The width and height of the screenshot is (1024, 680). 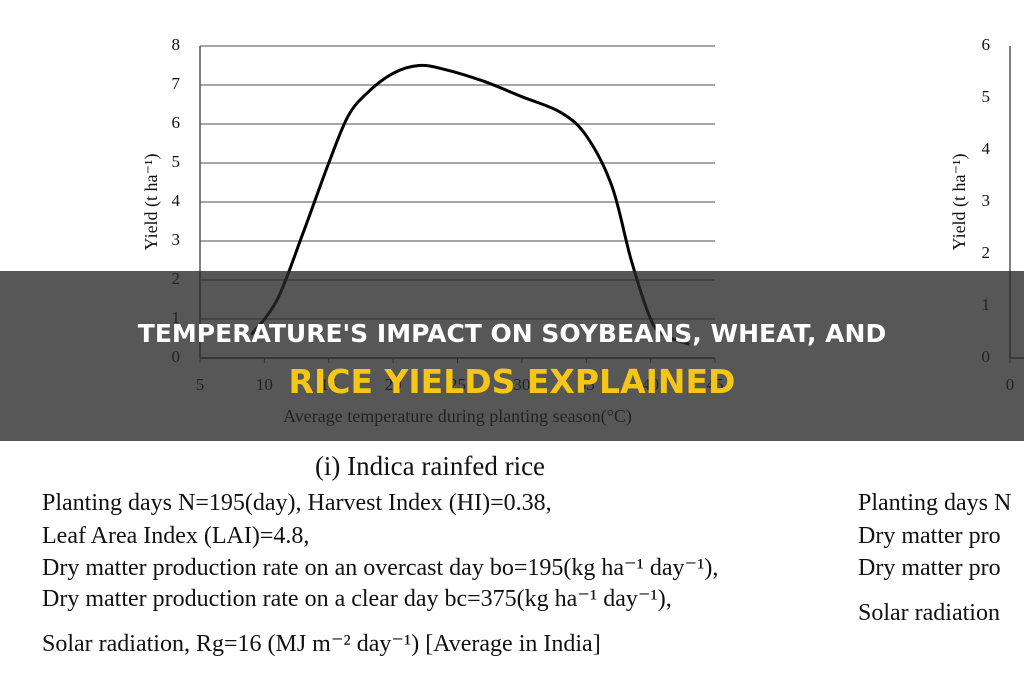 I want to click on overlay-subtitle: RICE YIELDS EXPLAINED, so click(x=512, y=381).